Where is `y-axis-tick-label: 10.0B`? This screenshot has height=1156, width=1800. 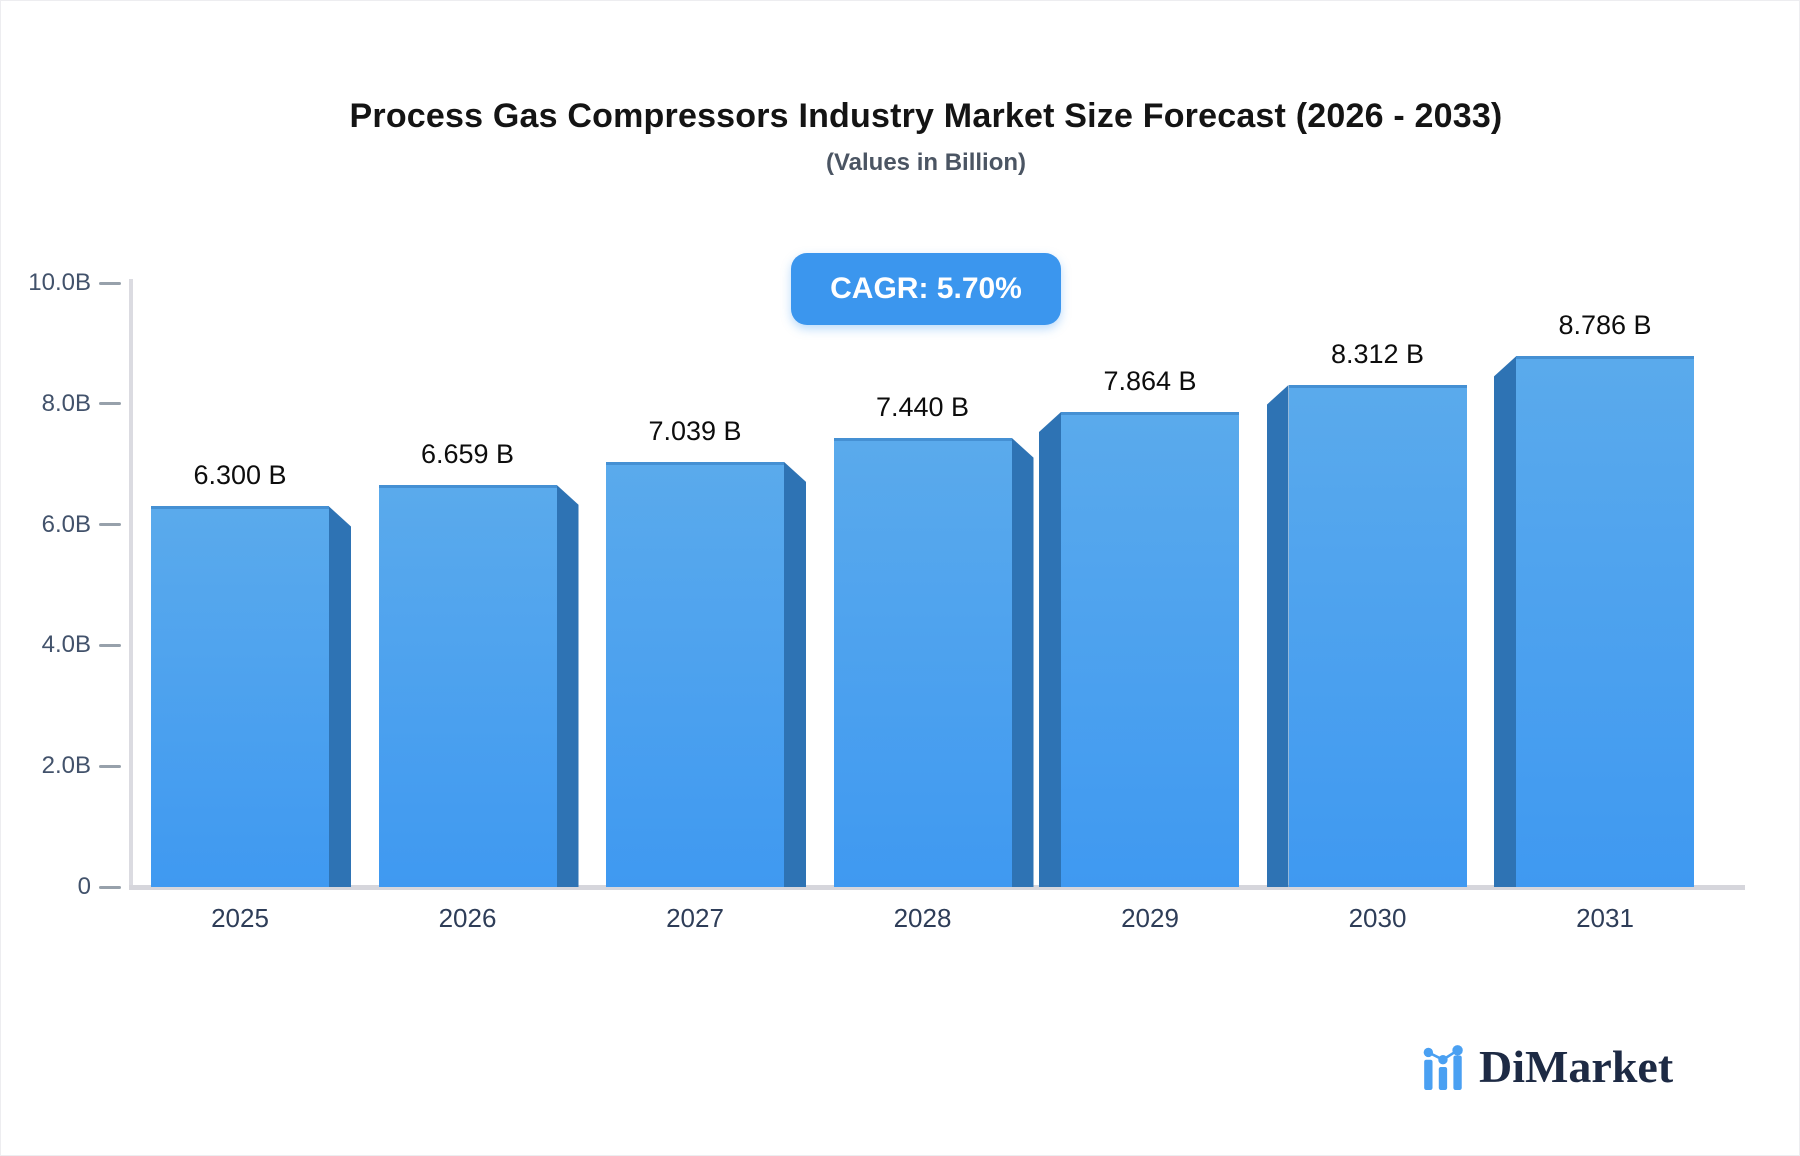 y-axis-tick-label: 10.0B is located at coordinates (59, 282).